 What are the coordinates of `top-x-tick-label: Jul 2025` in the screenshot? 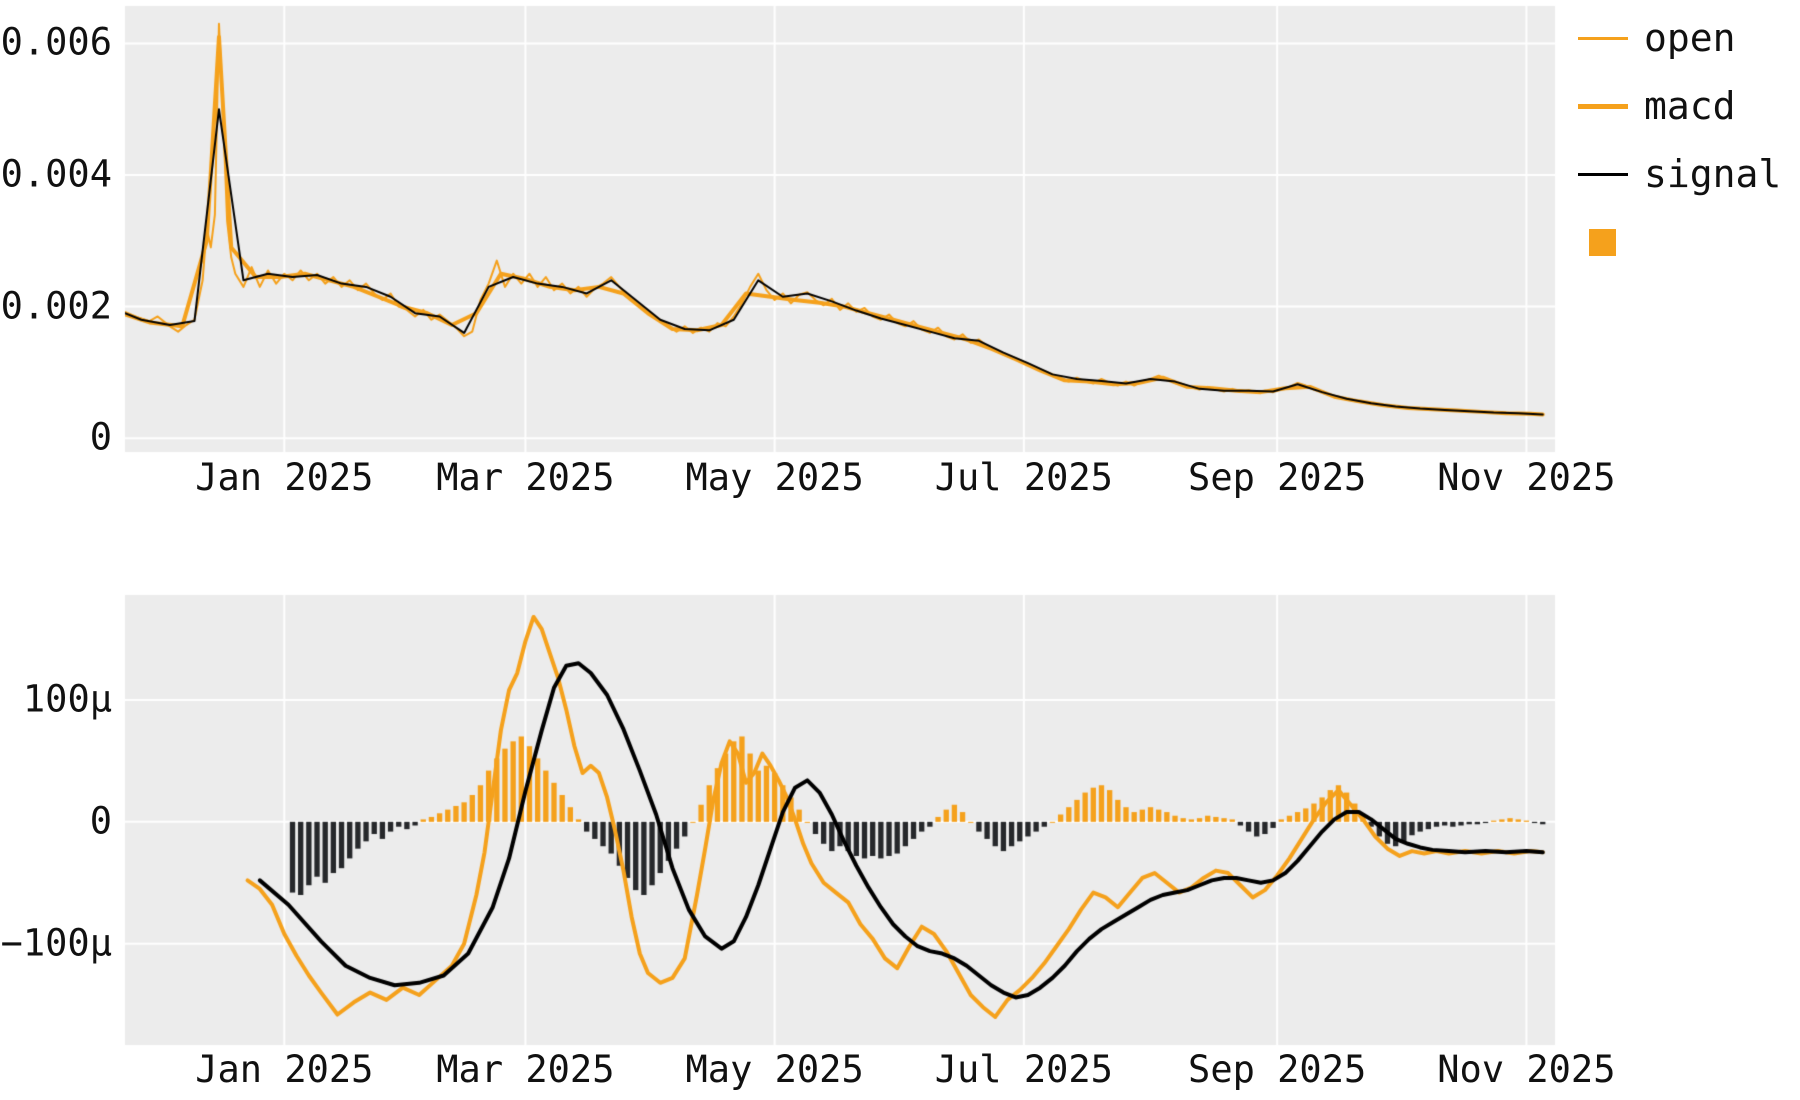 It's located at (1023, 477).